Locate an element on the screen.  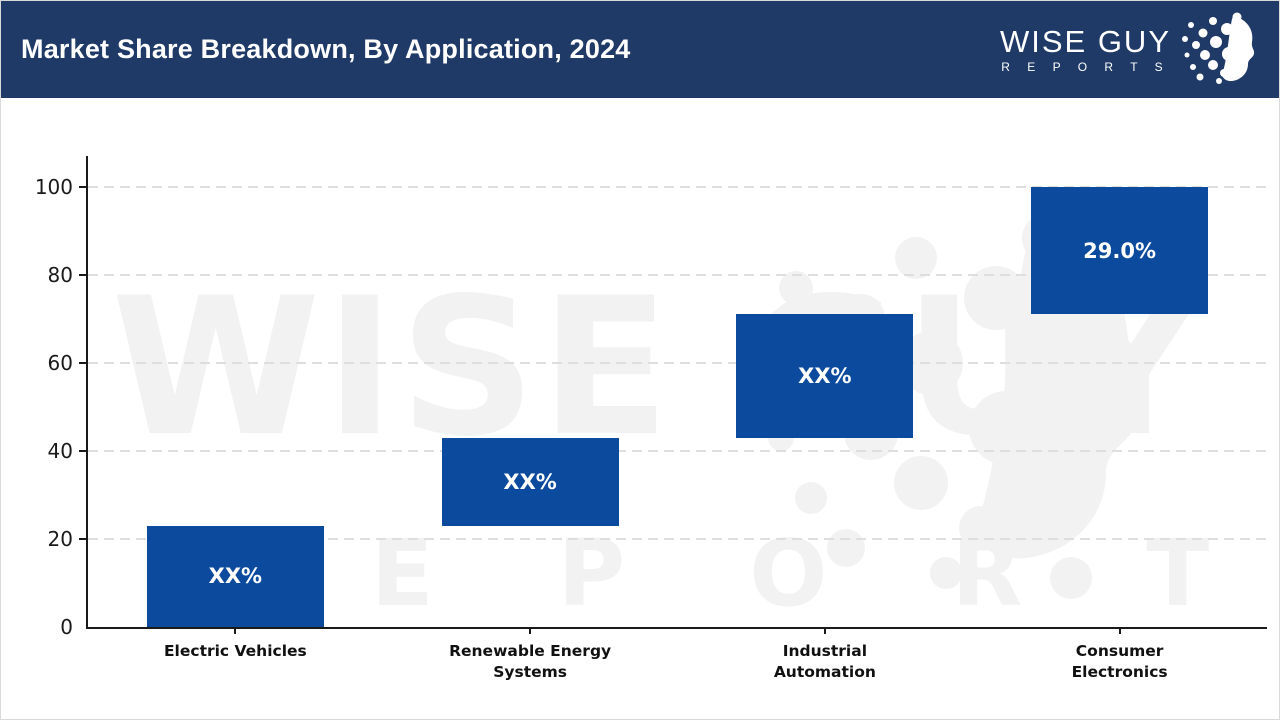
bar-segment: 29.0% is located at coordinates (1120, 250).